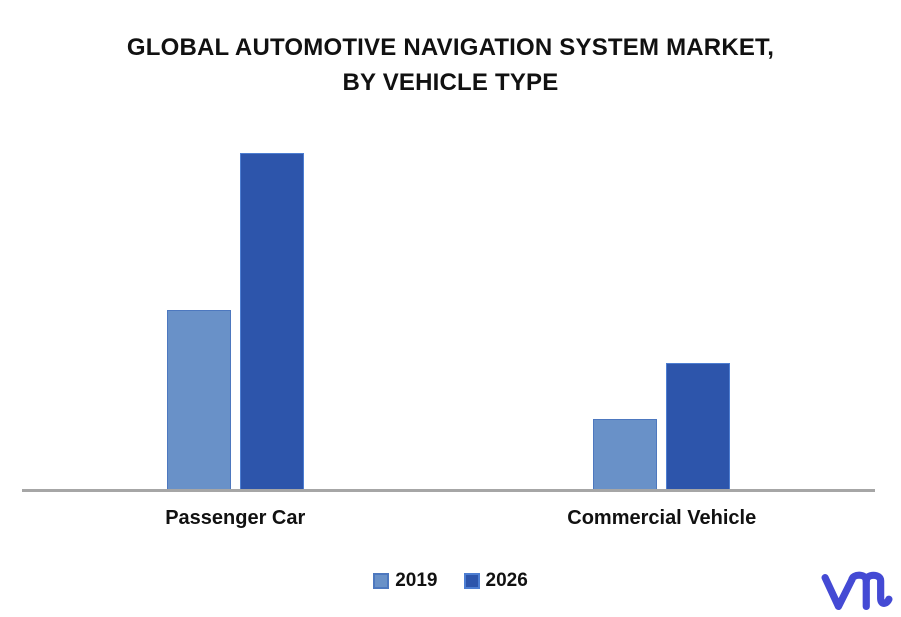 This screenshot has width=901, height=617. What do you see at coordinates (450, 581) in the screenshot?
I see `legend: 2019 2026` at bounding box center [450, 581].